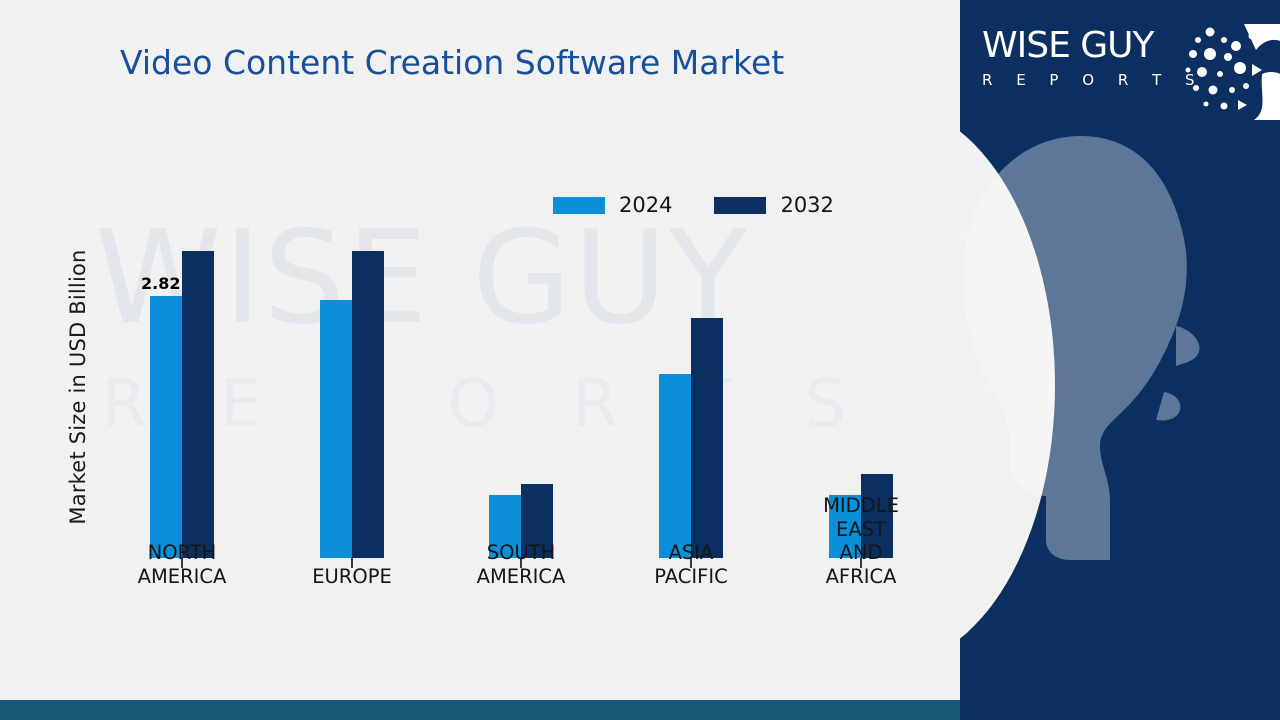 The height and width of the screenshot is (720, 1280). I want to click on x-axis-label: SOUTH AMERICA, so click(521, 565).